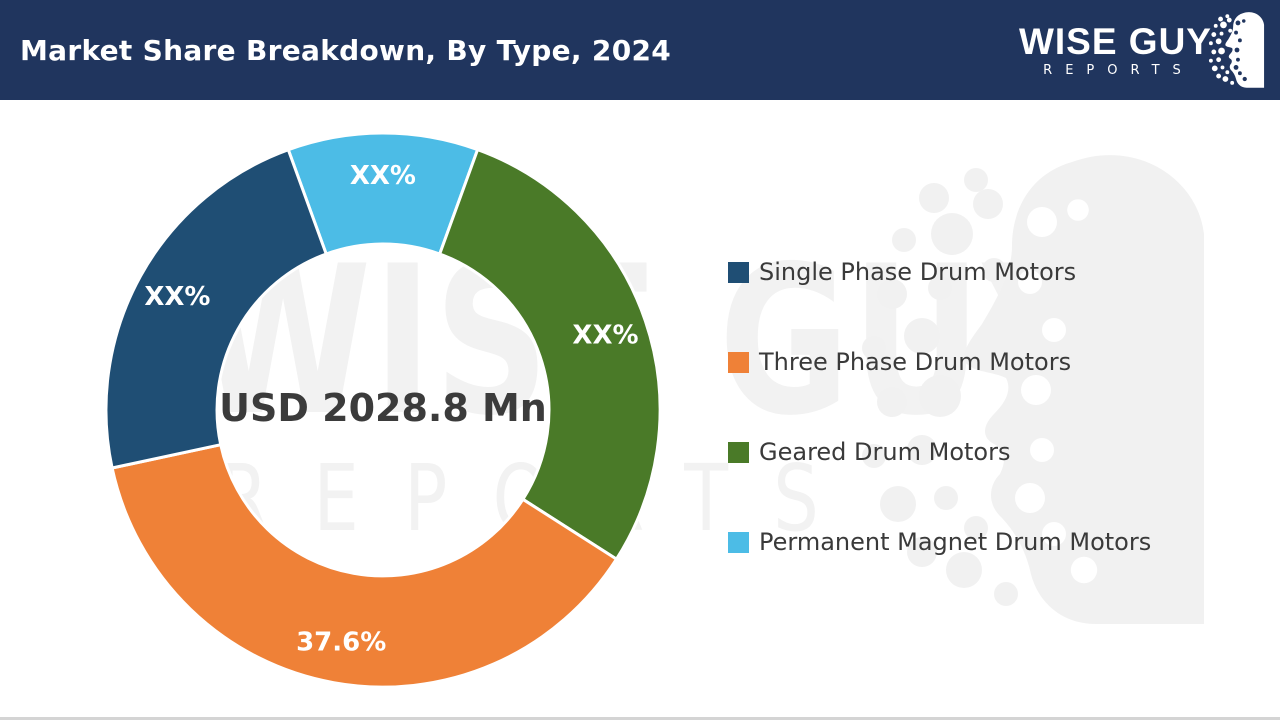  What do you see at coordinates (918, 272) in the screenshot?
I see `legend-label: Single Phase Drum Motors` at bounding box center [918, 272].